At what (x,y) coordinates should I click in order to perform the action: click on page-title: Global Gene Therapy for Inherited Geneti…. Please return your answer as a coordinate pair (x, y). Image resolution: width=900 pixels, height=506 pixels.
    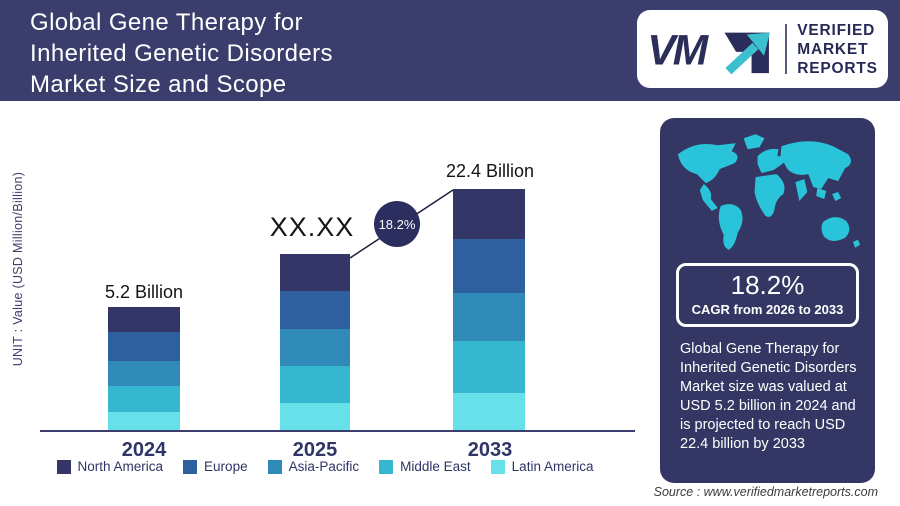
    Looking at the image, I should click on (181, 53).